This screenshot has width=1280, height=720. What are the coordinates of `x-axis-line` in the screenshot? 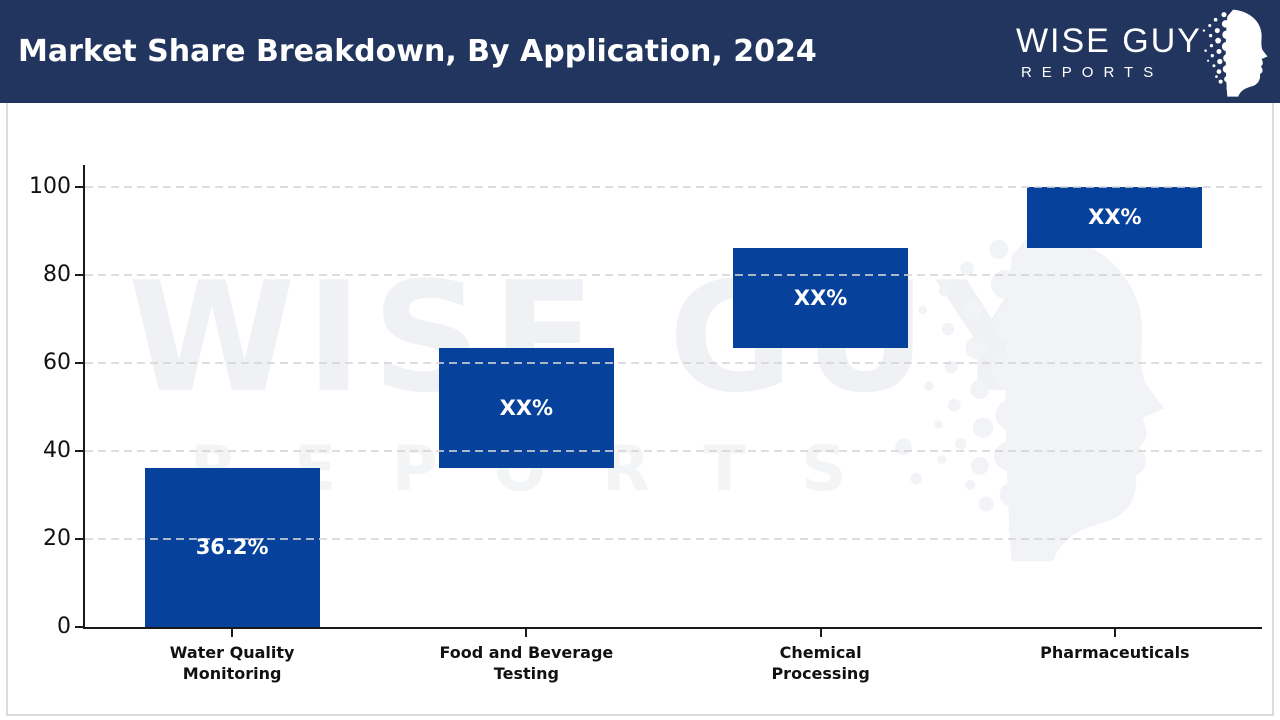 It's located at (672, 628).